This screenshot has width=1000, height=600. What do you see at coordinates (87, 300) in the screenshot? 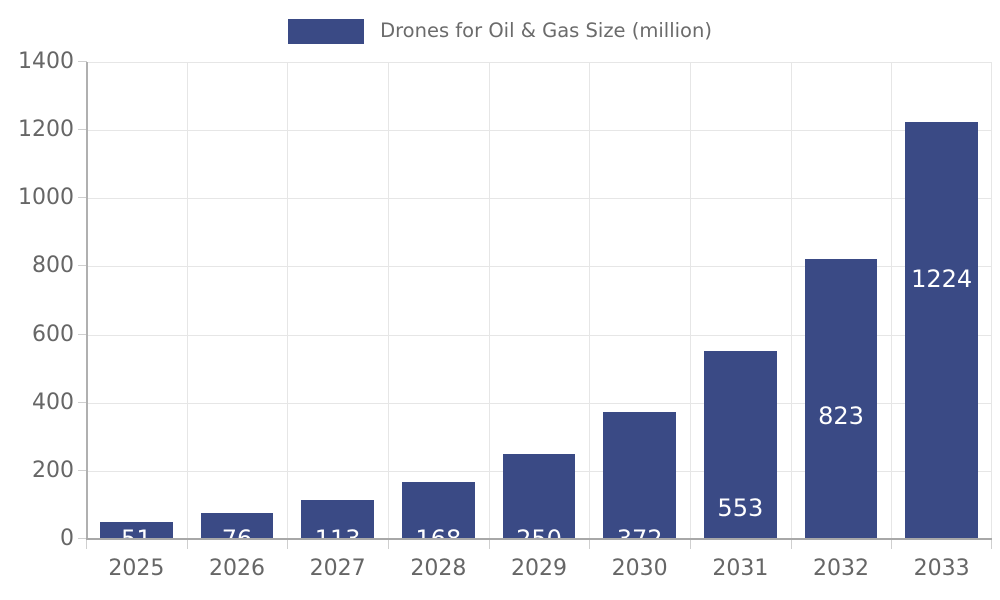
I see `y-axis-spine` at bounding box center [87, 300].